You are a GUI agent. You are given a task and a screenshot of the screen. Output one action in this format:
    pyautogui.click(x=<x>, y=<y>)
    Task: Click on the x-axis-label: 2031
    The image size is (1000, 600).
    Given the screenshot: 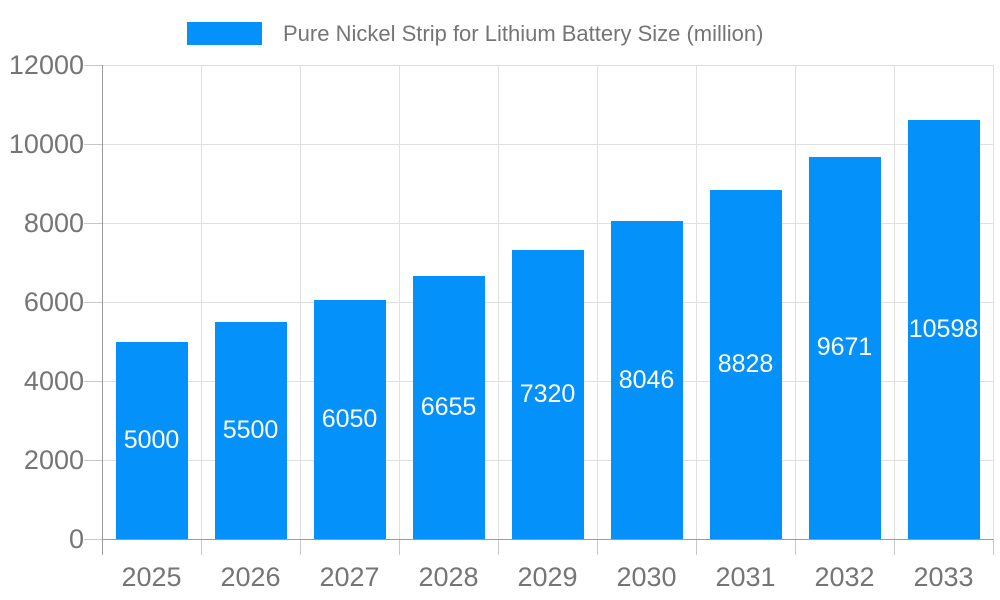 What is the action you would take?
    pyautogui.click(x=745, y=577)
    